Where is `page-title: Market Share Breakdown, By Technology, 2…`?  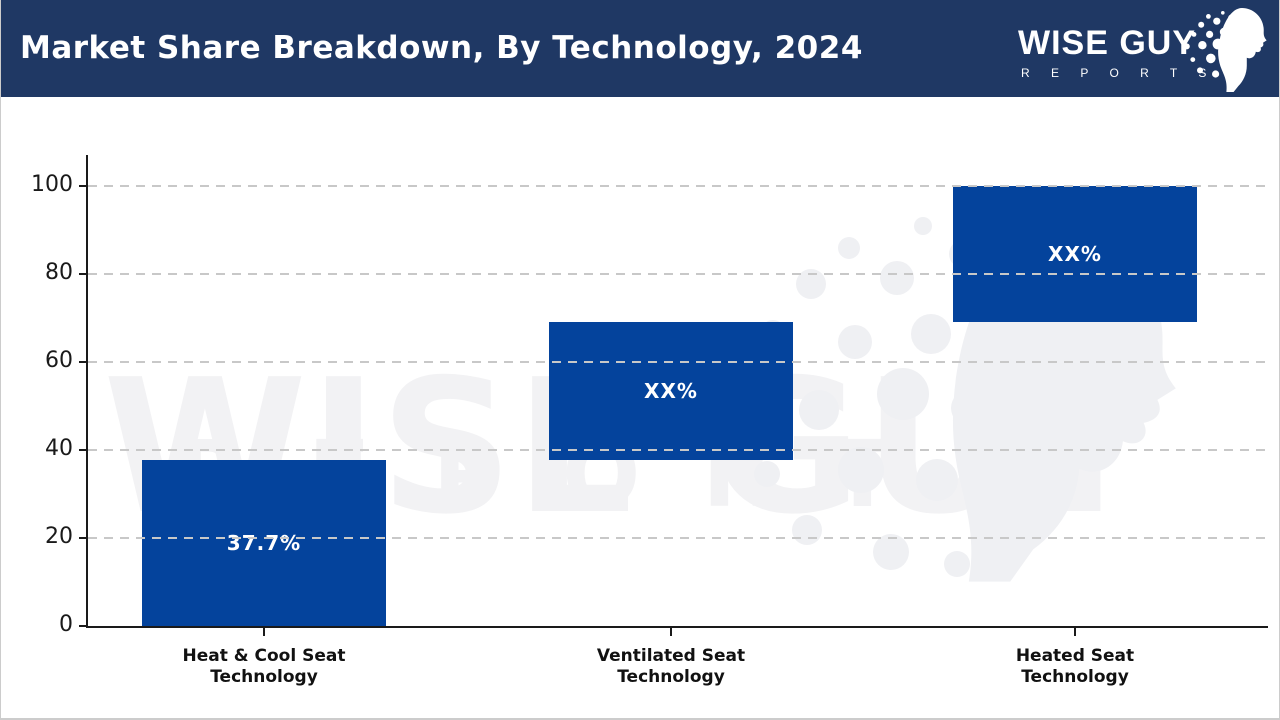 page-title: Market Share Breakdown, By Technology, 2… is located at coordinates (441, 48).